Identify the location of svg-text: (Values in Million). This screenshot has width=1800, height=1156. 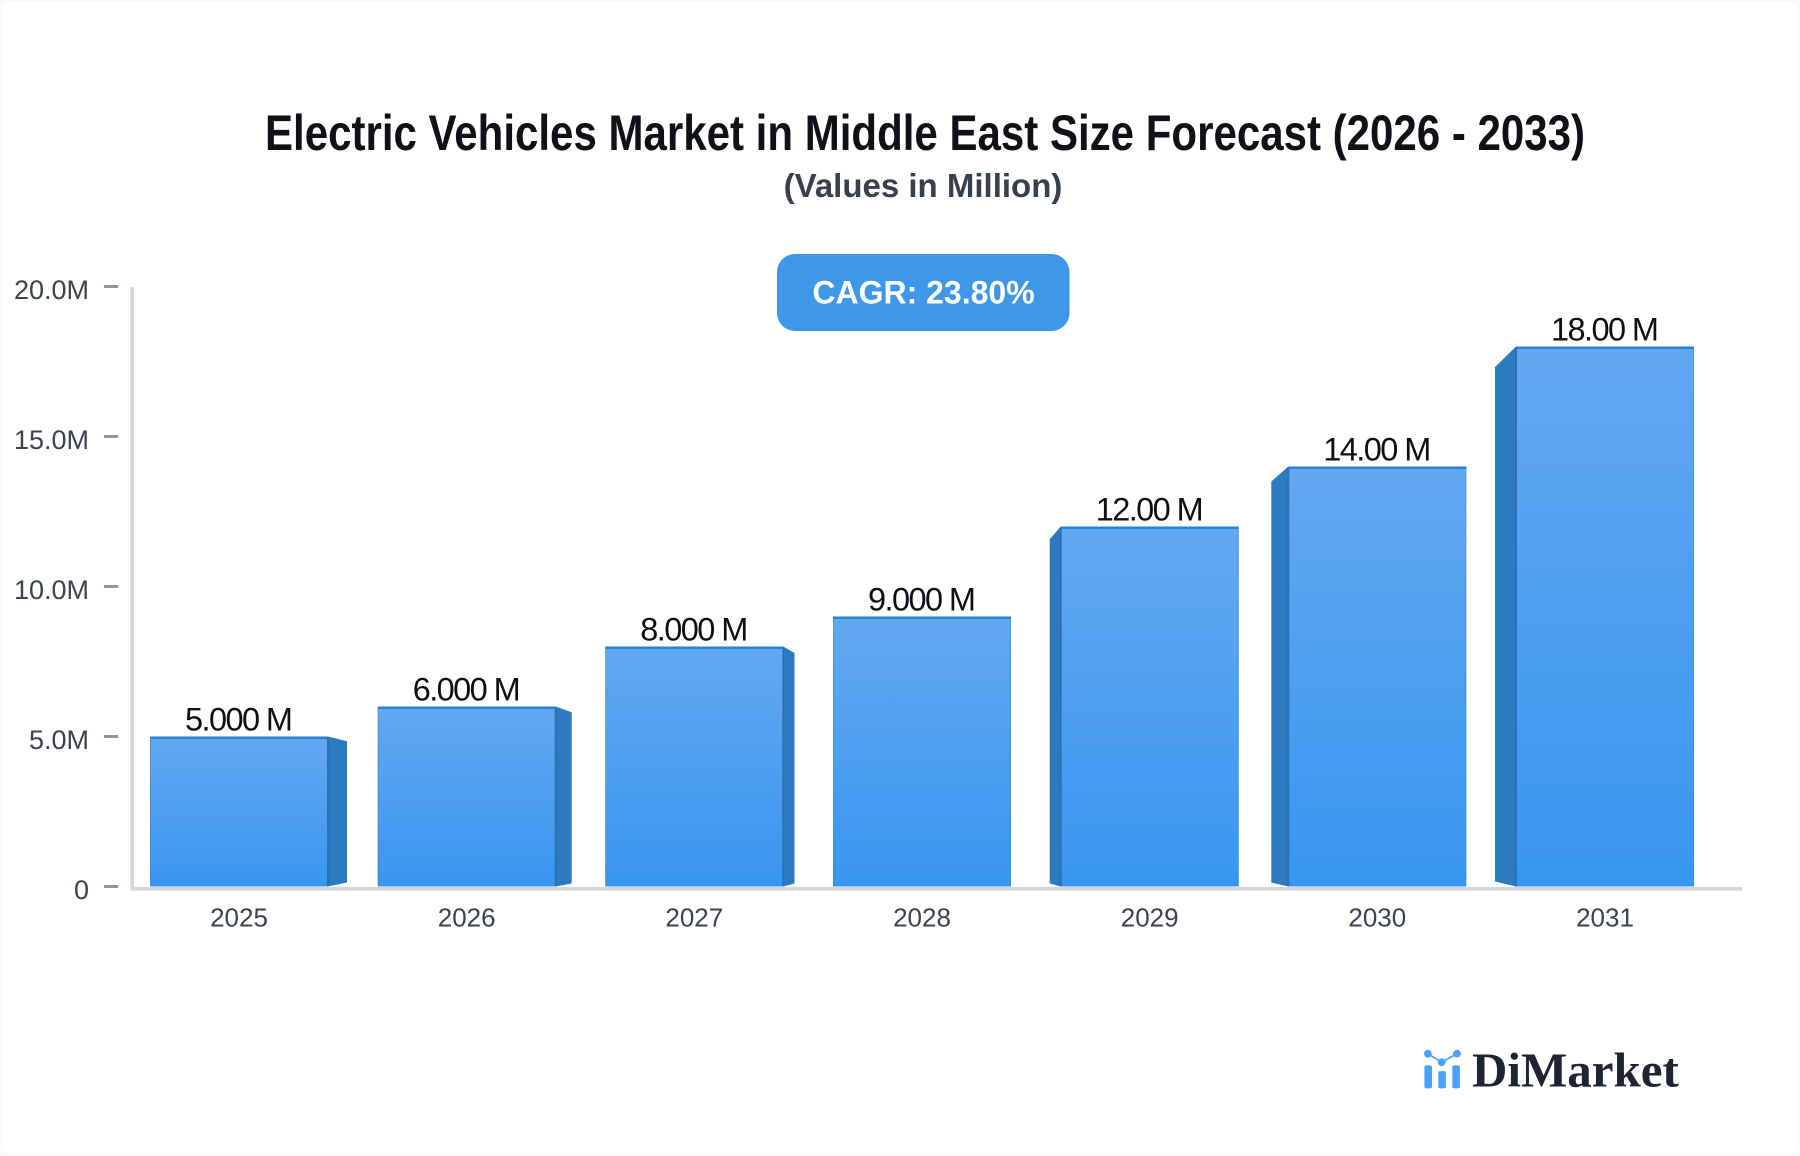
(923, 185).